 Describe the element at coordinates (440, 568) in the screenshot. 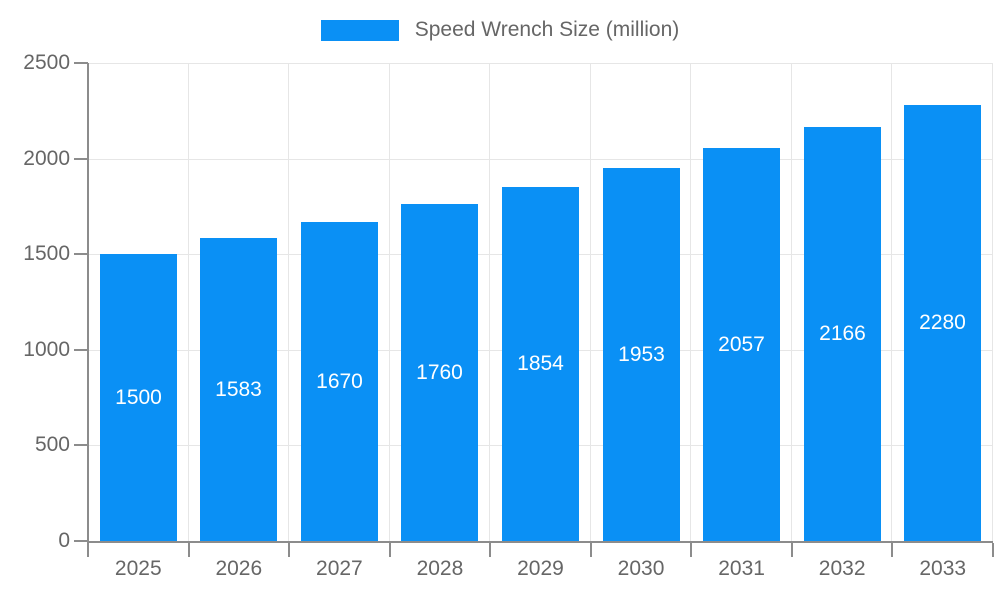

I see `x-axis-tick-label: 2028` at that location.